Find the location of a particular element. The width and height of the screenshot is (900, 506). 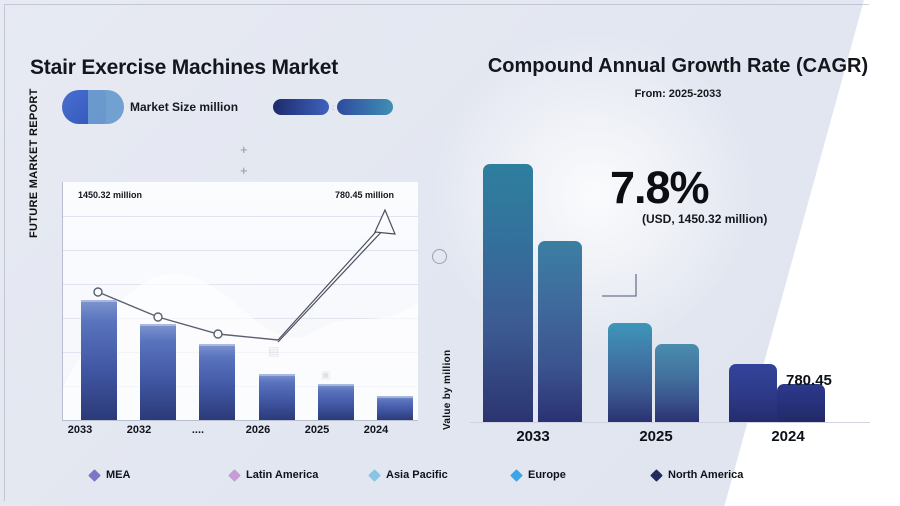

cagr-note: (USD, 1450.32 million) is located at coordinates (705, 219).